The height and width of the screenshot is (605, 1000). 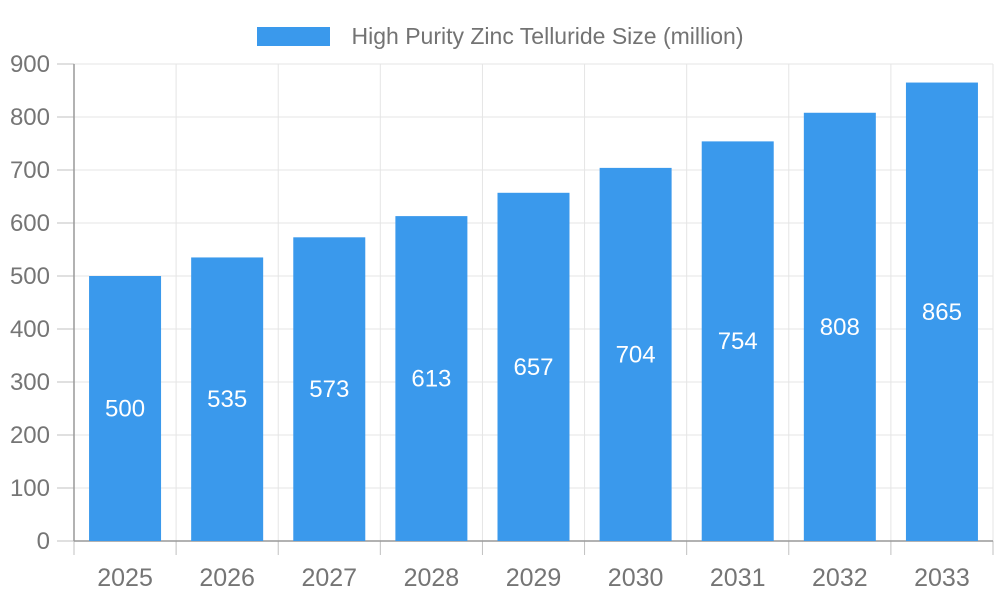 I want to click on bar-value-label: 865, so click(x=942, y=312).